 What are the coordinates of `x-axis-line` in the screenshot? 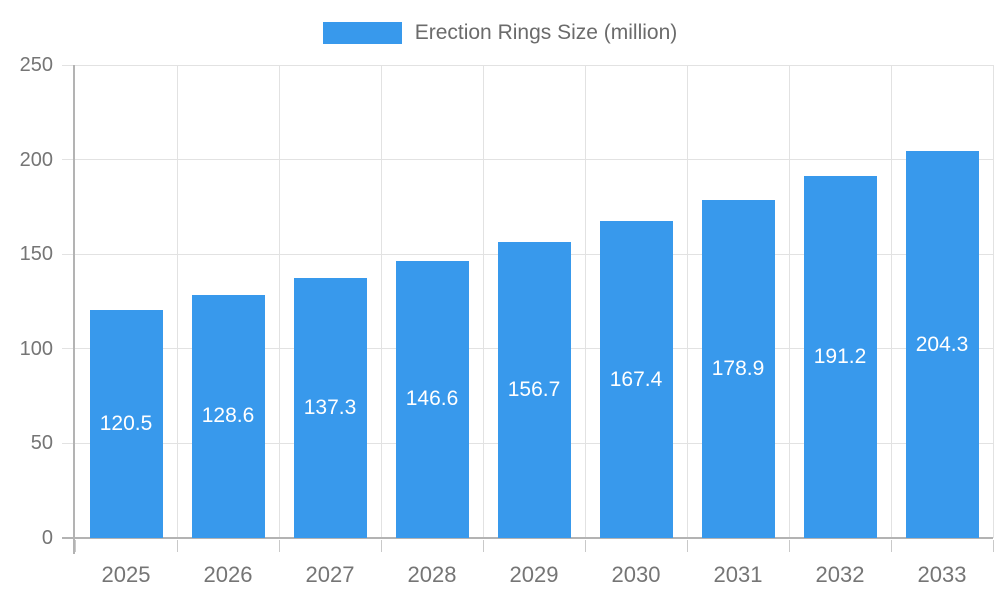 It's located at (527, 538).